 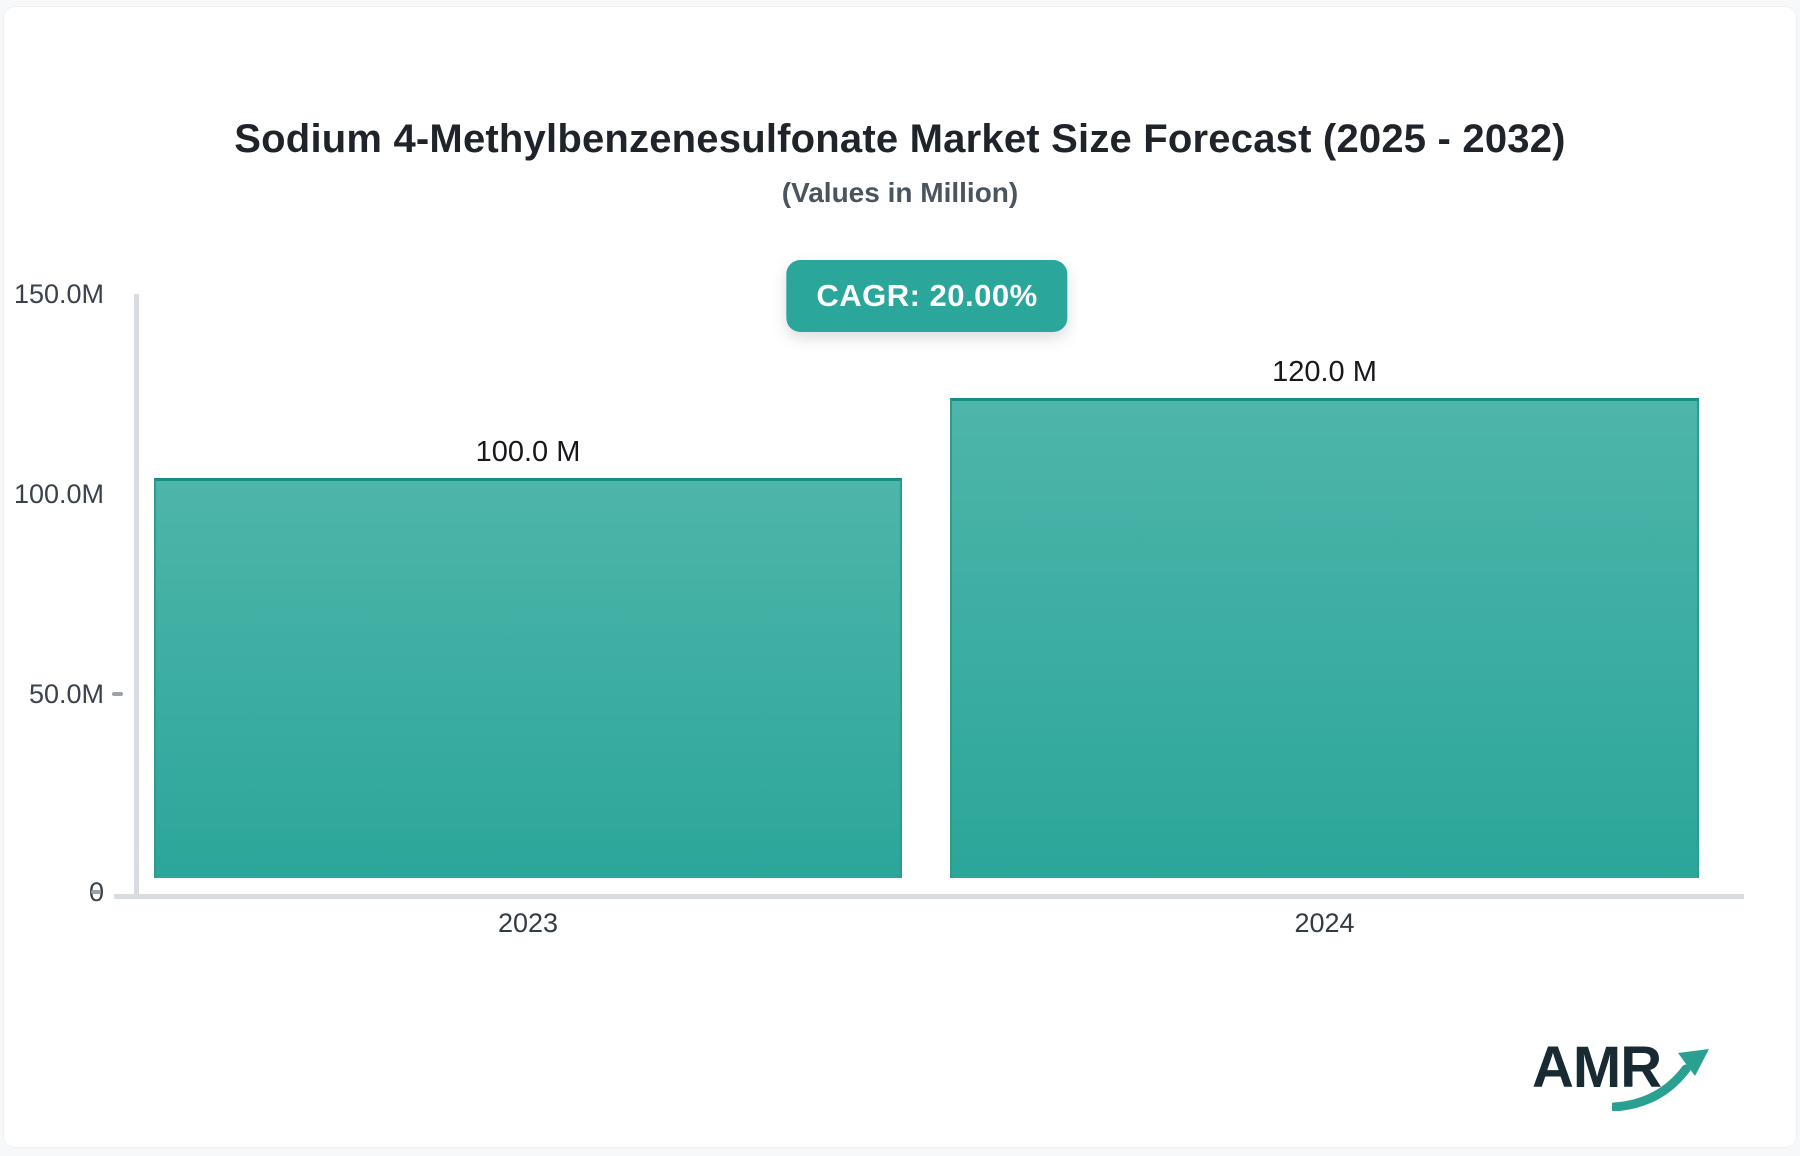 What do you see at coordinates (58, 494) in the screenshot?
I see `y-tick-label: 100.0M` at bounding box center [58, 494].